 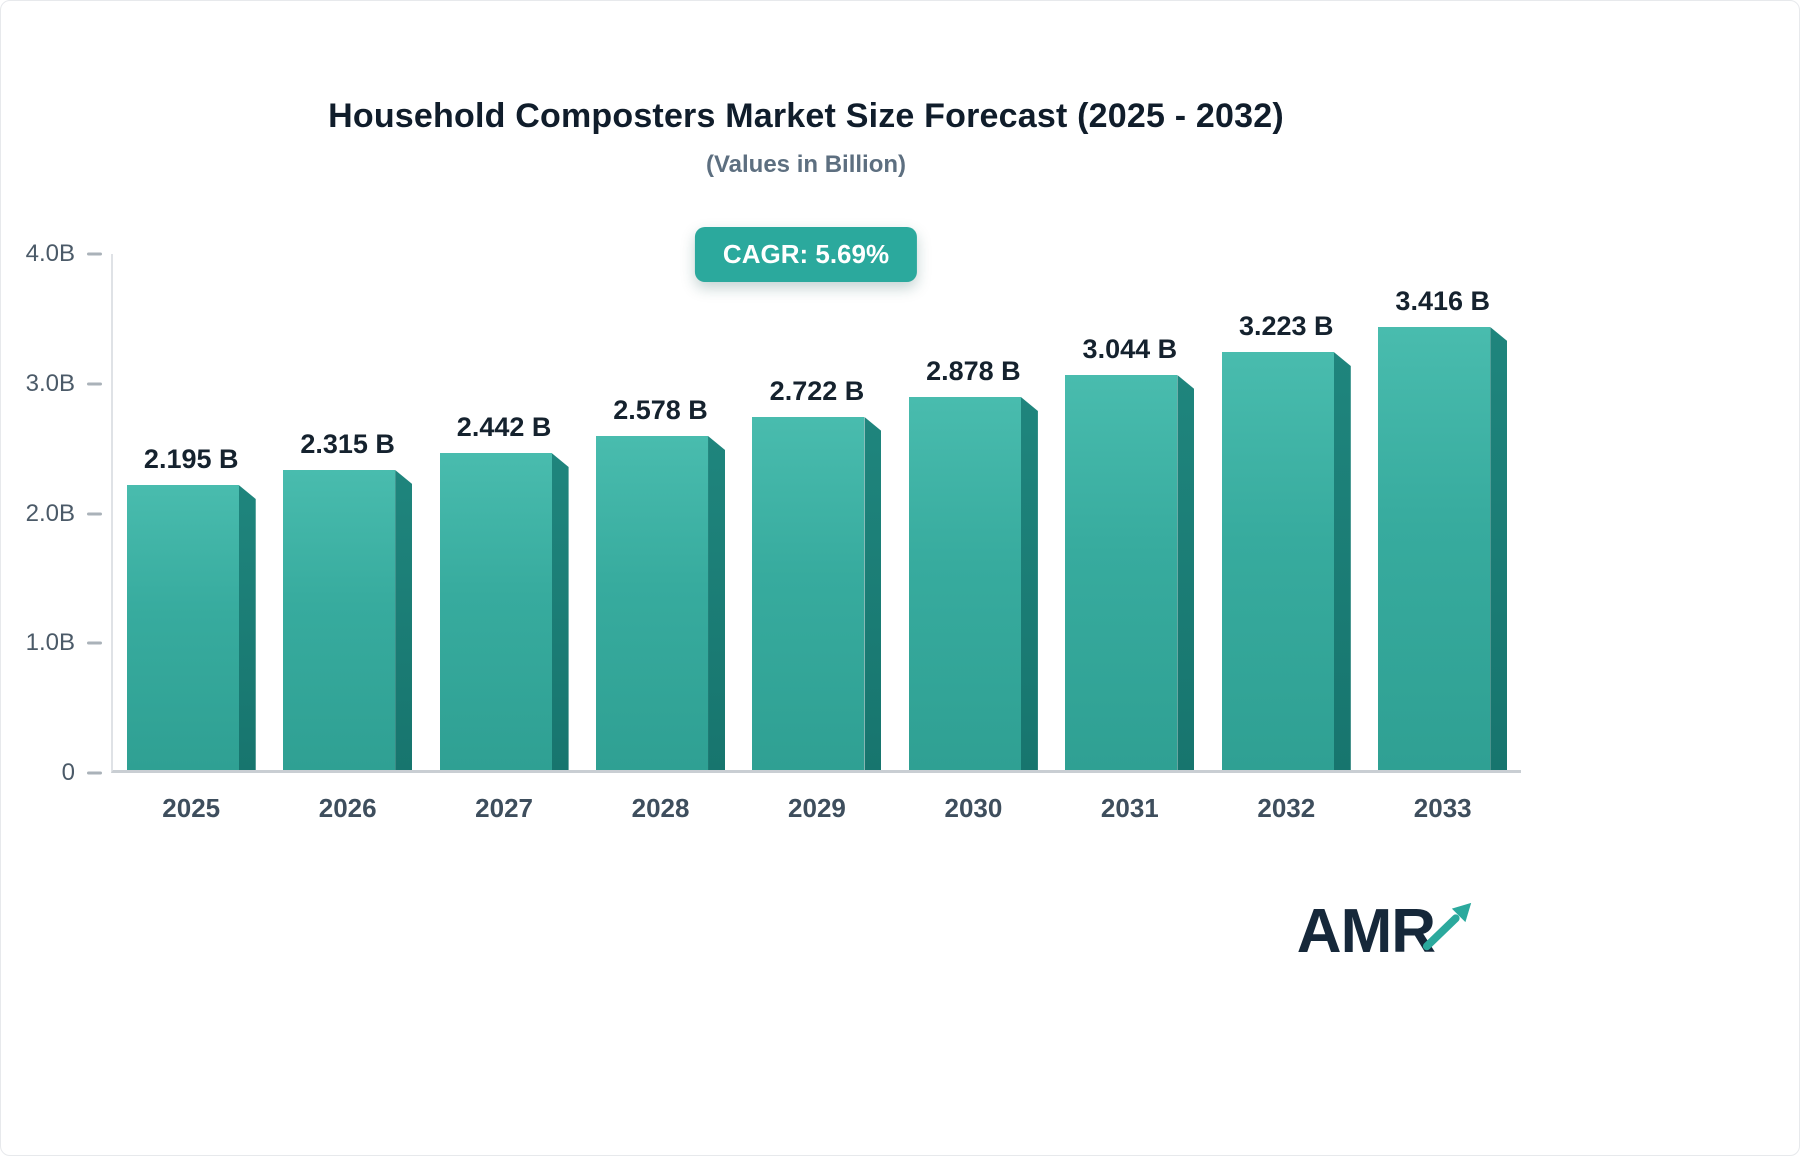 I want to click on y-axis-tick-label: 3.0B, so click(x=50, y=383).